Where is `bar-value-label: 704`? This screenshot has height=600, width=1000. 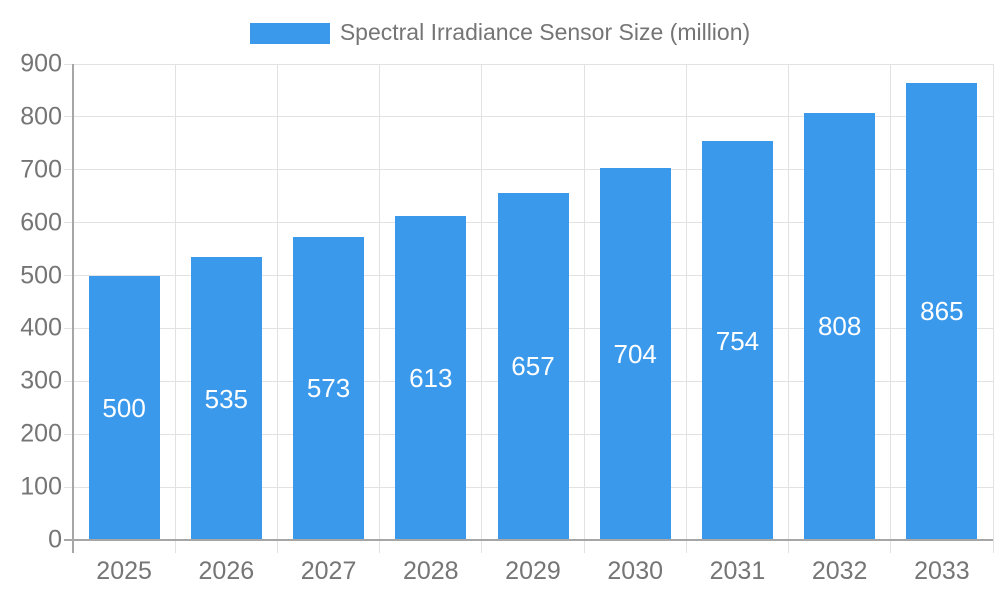 bar-value-label: 704 is located at coordinates (635, 353).